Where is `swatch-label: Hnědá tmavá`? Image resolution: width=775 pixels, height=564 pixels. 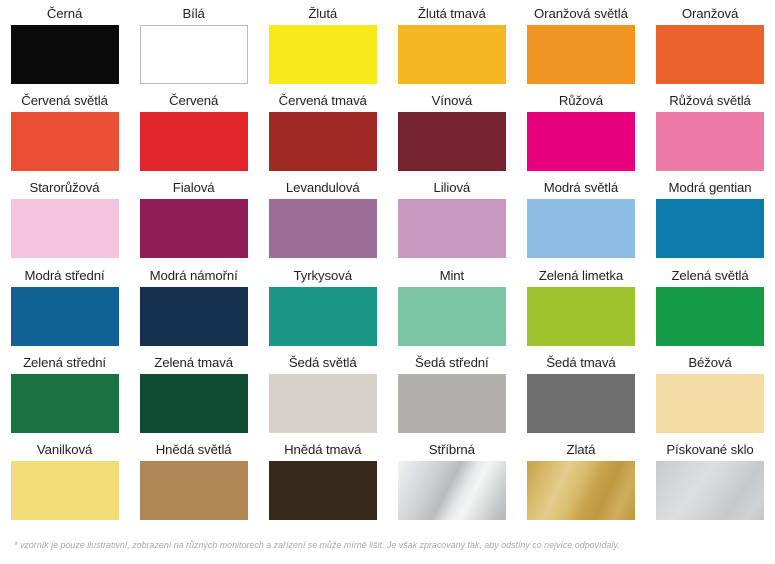
swatch-label: Hnědá tmavá is located at coordinates (323, 449).